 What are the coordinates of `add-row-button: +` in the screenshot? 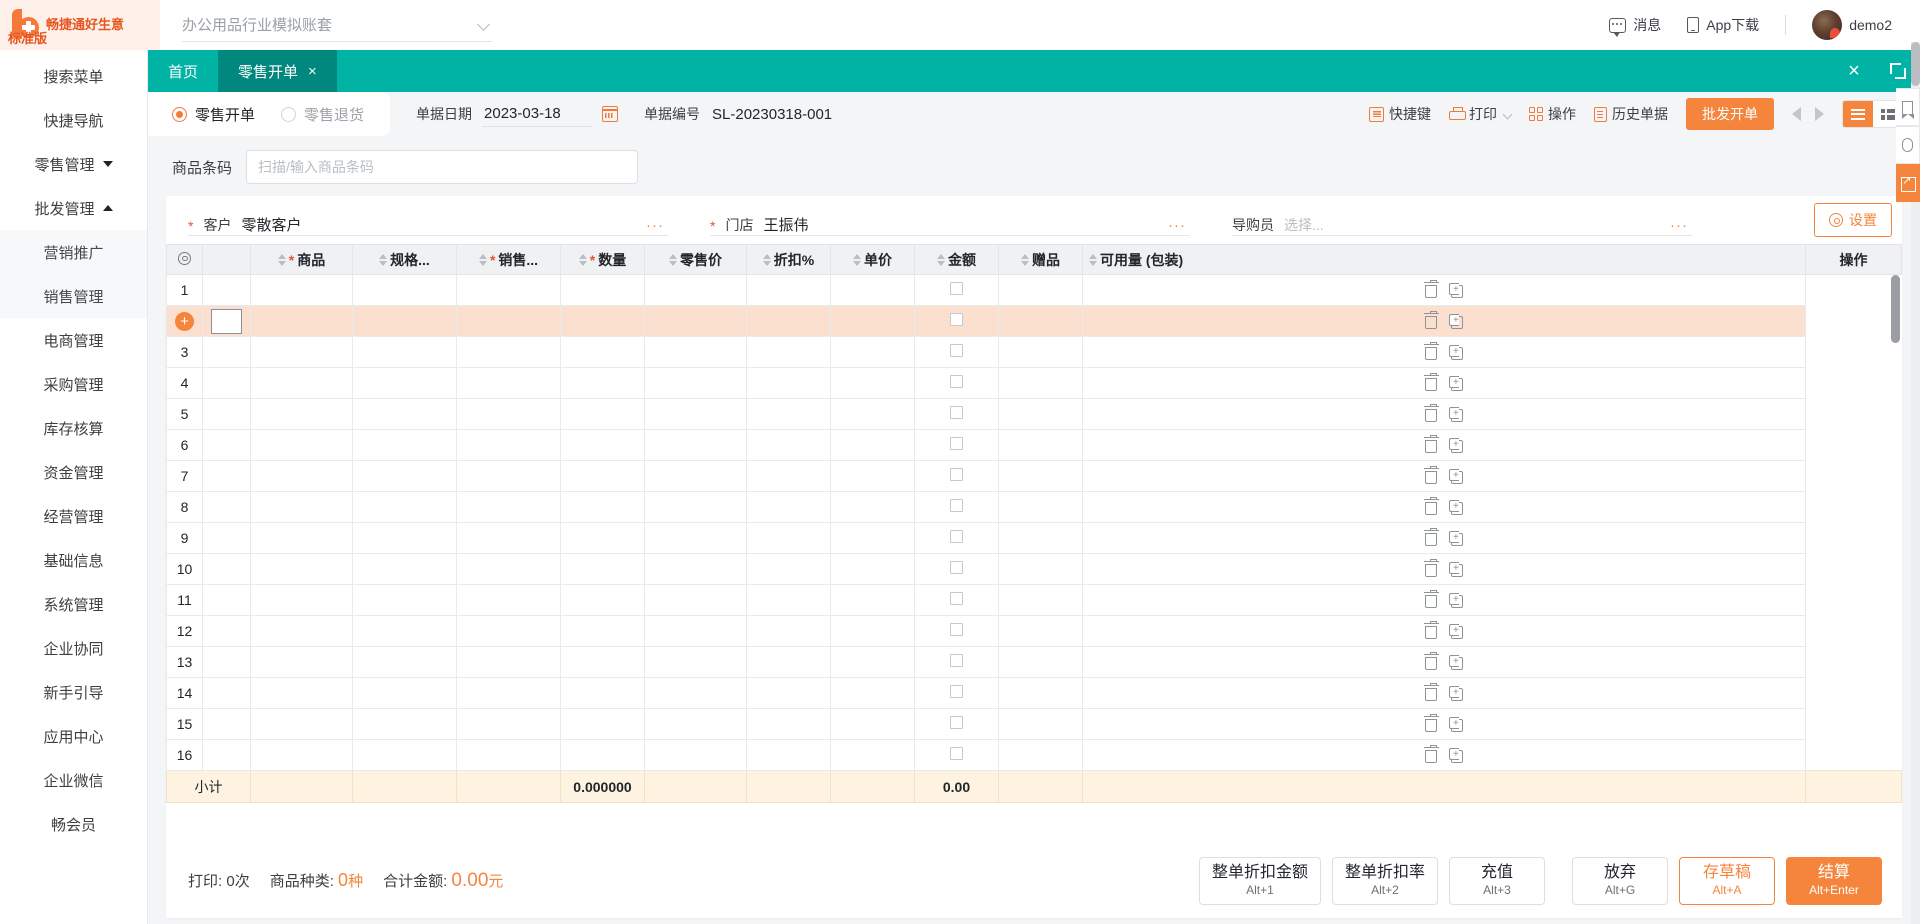 It's located at (184, 321).